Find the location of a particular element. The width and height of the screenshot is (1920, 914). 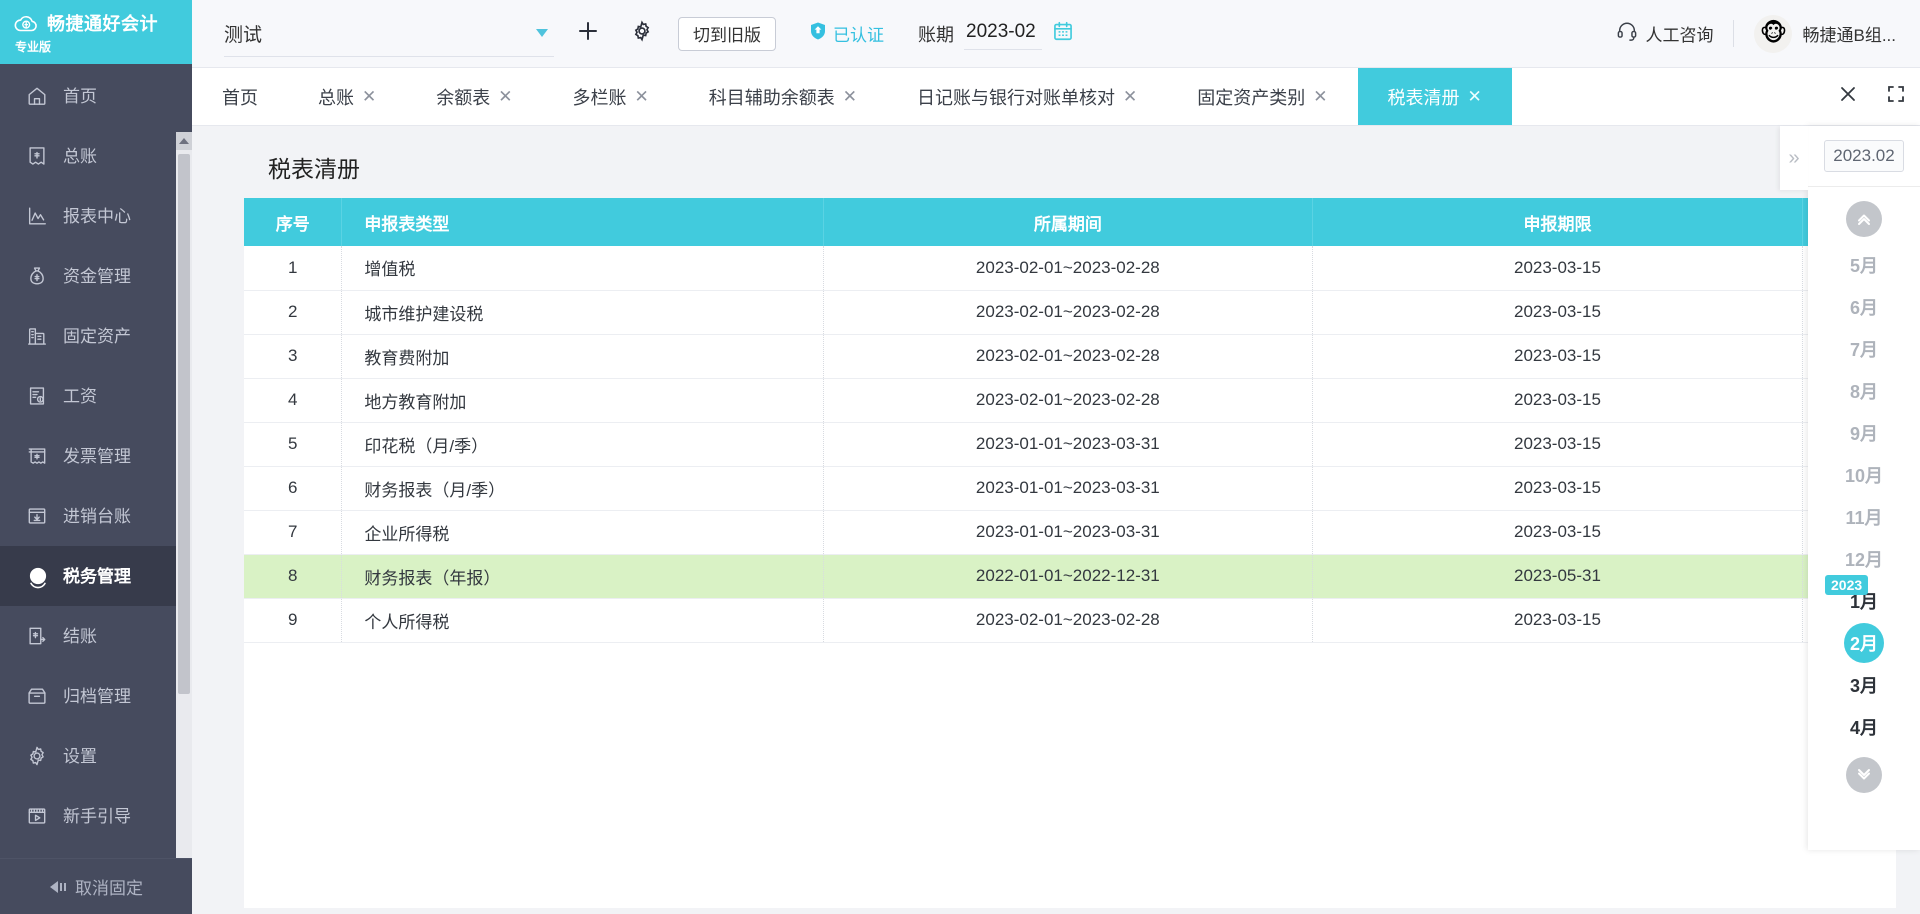

sidebar-pin-toggle: 取消固定 is located at coordinates (96, 886).